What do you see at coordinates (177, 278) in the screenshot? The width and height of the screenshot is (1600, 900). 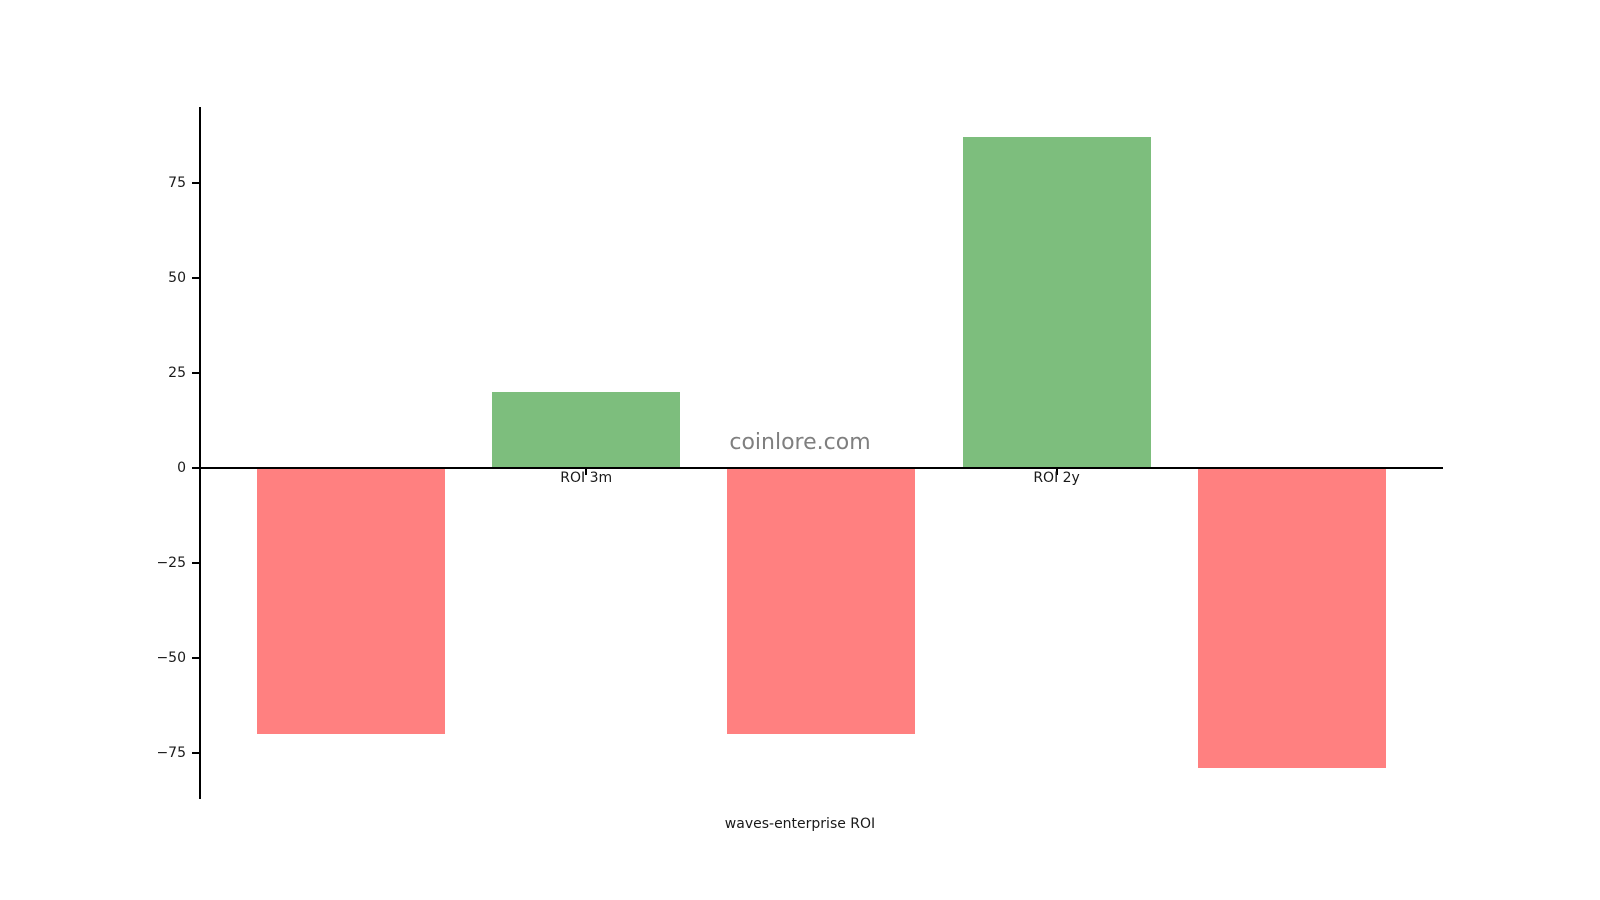 I see `y-tick-label: 50` at bounding box center [177, 278].